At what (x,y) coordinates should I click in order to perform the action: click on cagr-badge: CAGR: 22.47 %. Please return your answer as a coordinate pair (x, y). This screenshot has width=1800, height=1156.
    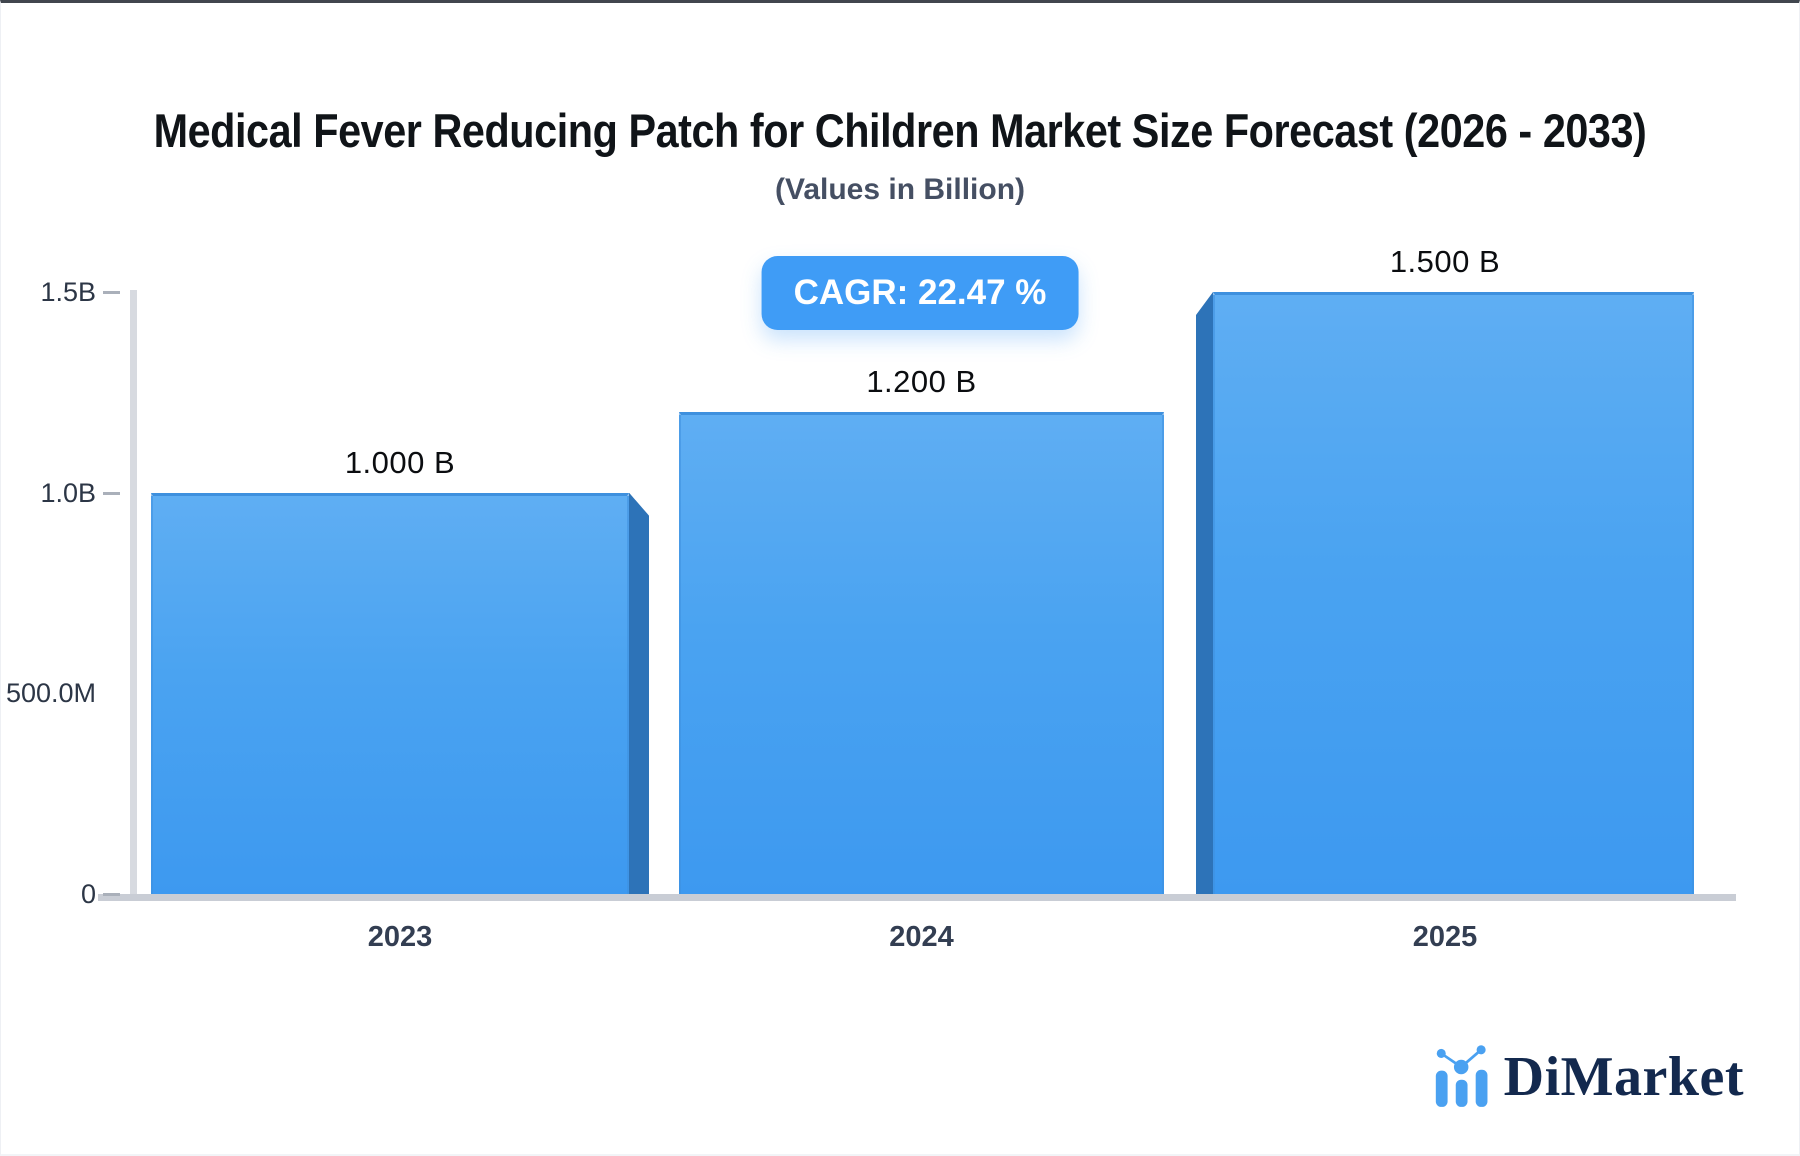
    Looking at the image, I should click on (920, 293).